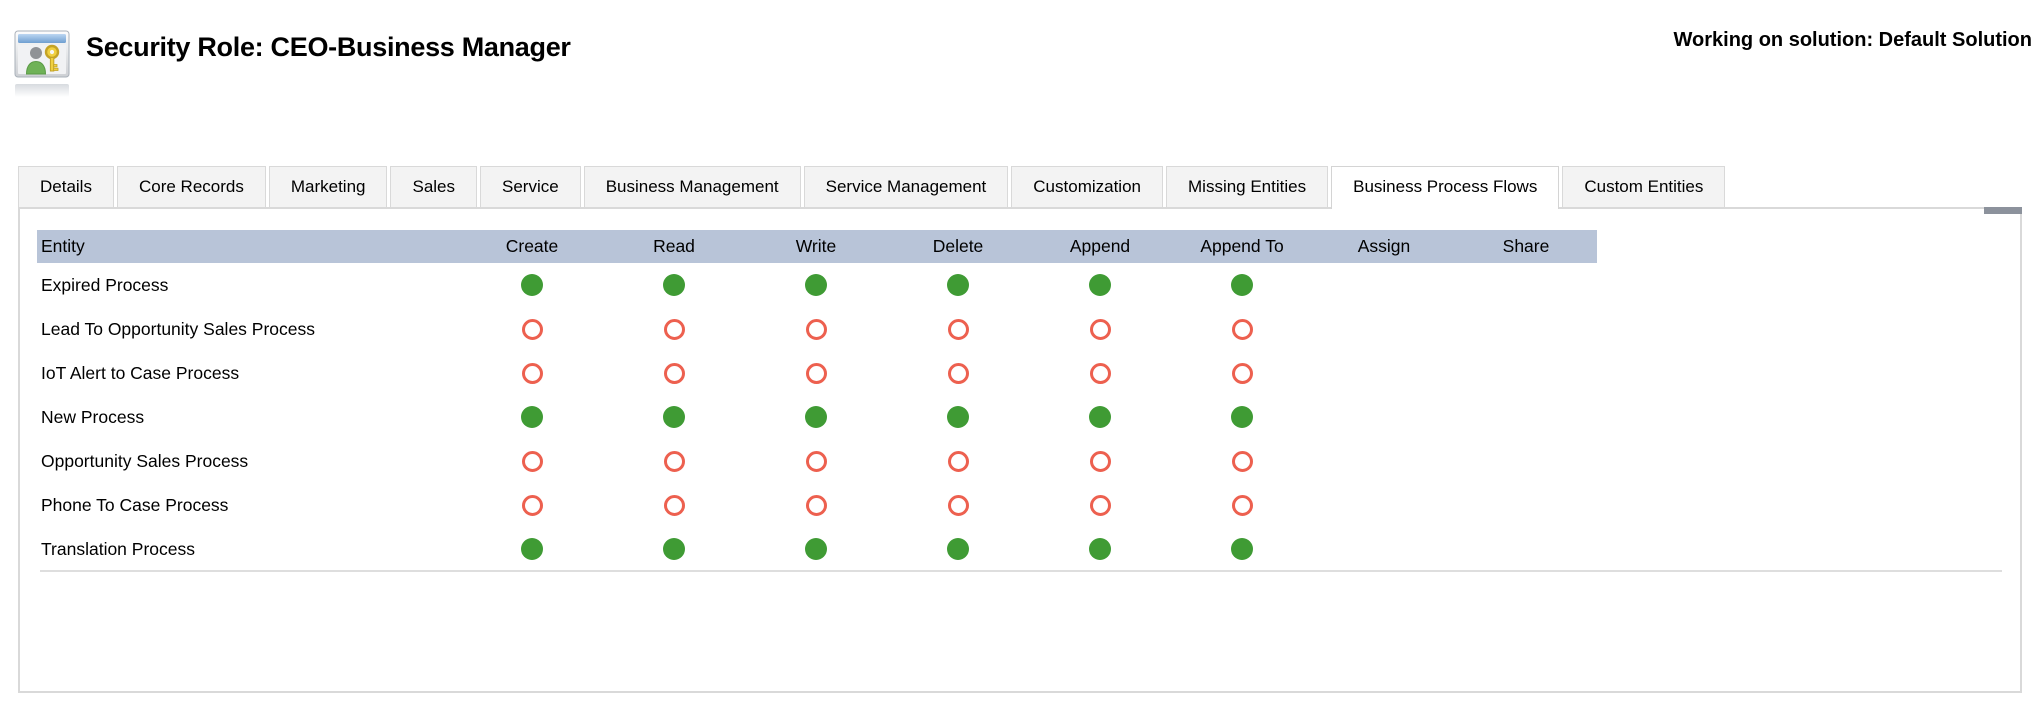  What do you see at coordinates (674, 246) in the screenshot?
I see `column-header-read: Read` at bounding box center [674, 246].